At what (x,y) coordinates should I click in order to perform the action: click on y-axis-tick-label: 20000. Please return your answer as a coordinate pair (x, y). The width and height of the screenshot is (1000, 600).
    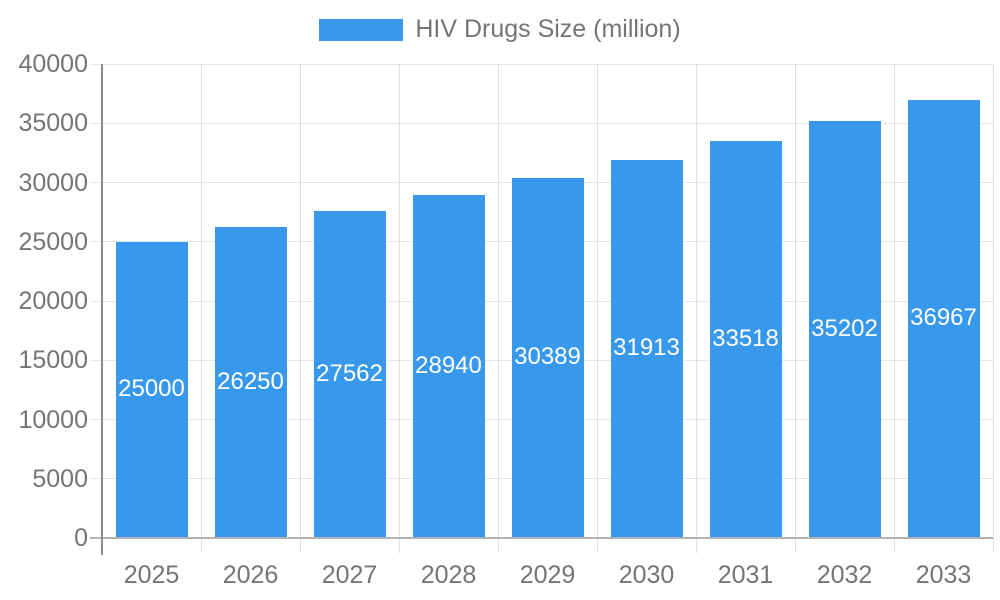
    Looking at the image, I should click on (53, 301).